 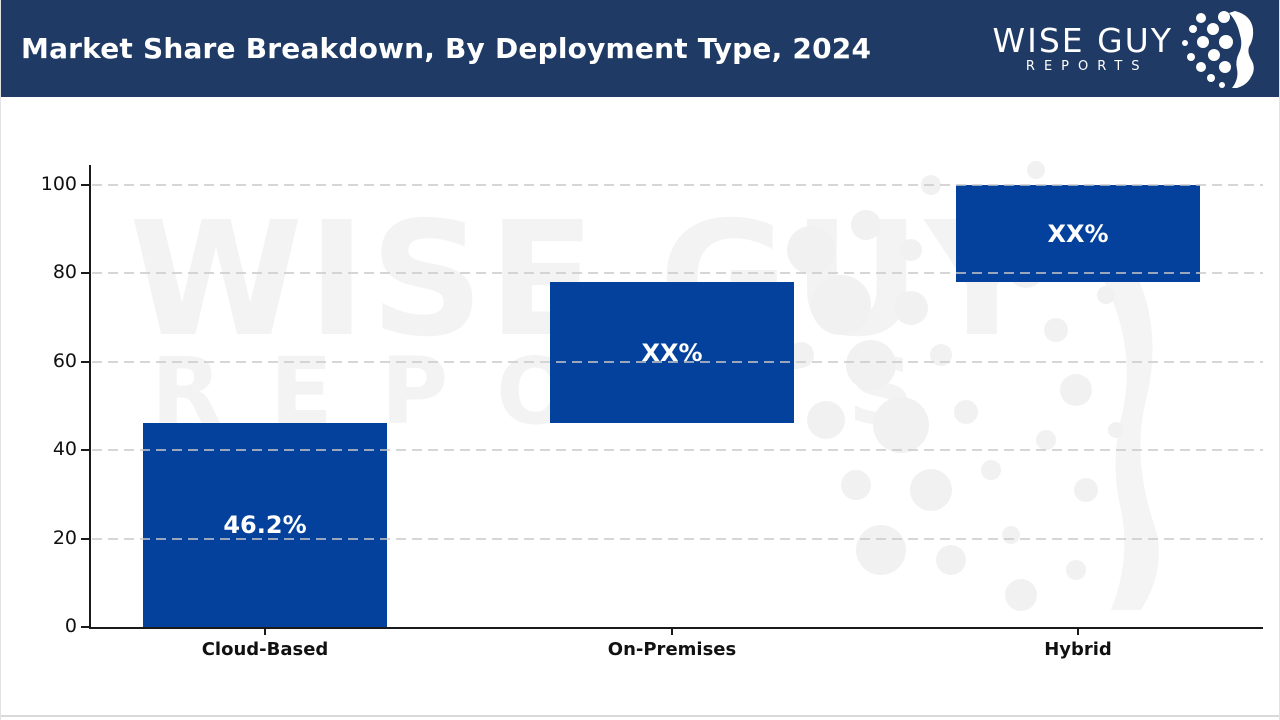 What do you see at coordinates (64, 272) in the screenshot?
I see `y-tick-label-80: 80` at bounding box center [64, 272].